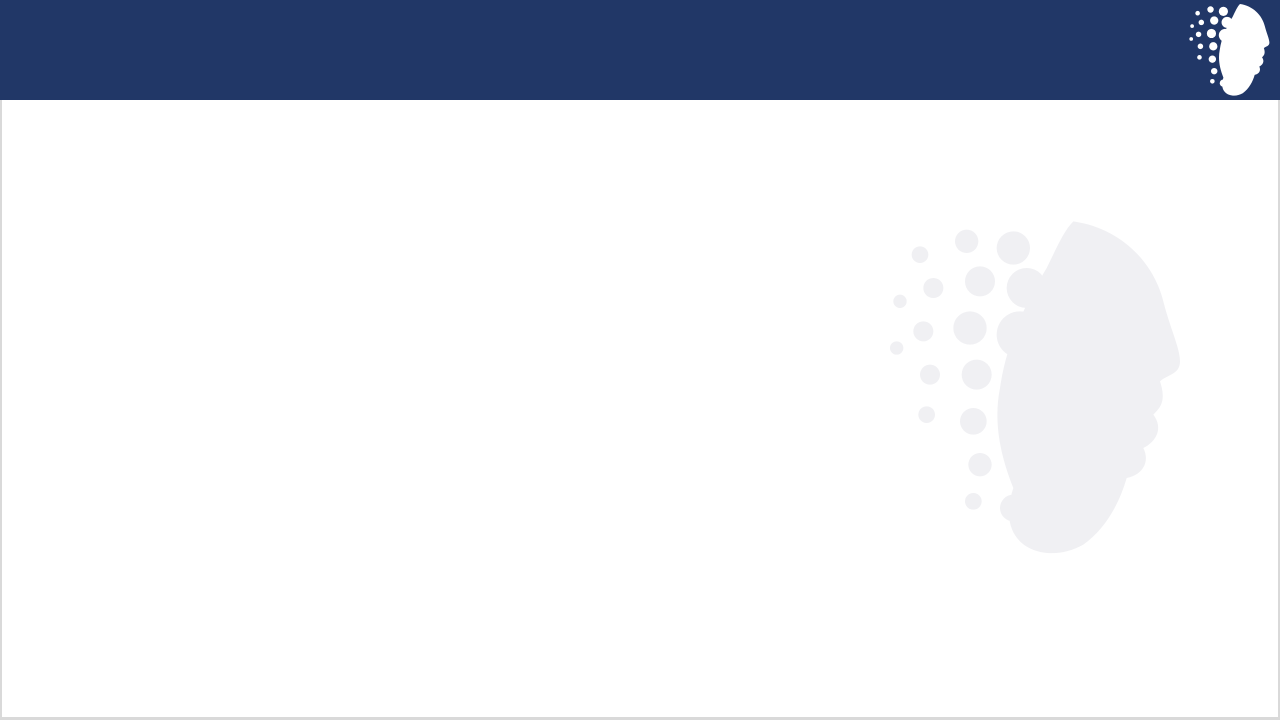 This screenshot has width=1280, height=720. What do you see at coordinates (640, 50) in the screenshot?
I see `header-band` at bounding box center [640, 50].